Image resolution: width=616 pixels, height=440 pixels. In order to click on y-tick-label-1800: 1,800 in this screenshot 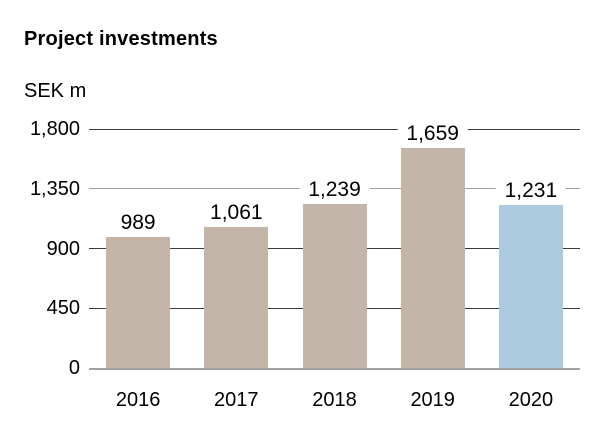, I will do `click(54, 129)`.